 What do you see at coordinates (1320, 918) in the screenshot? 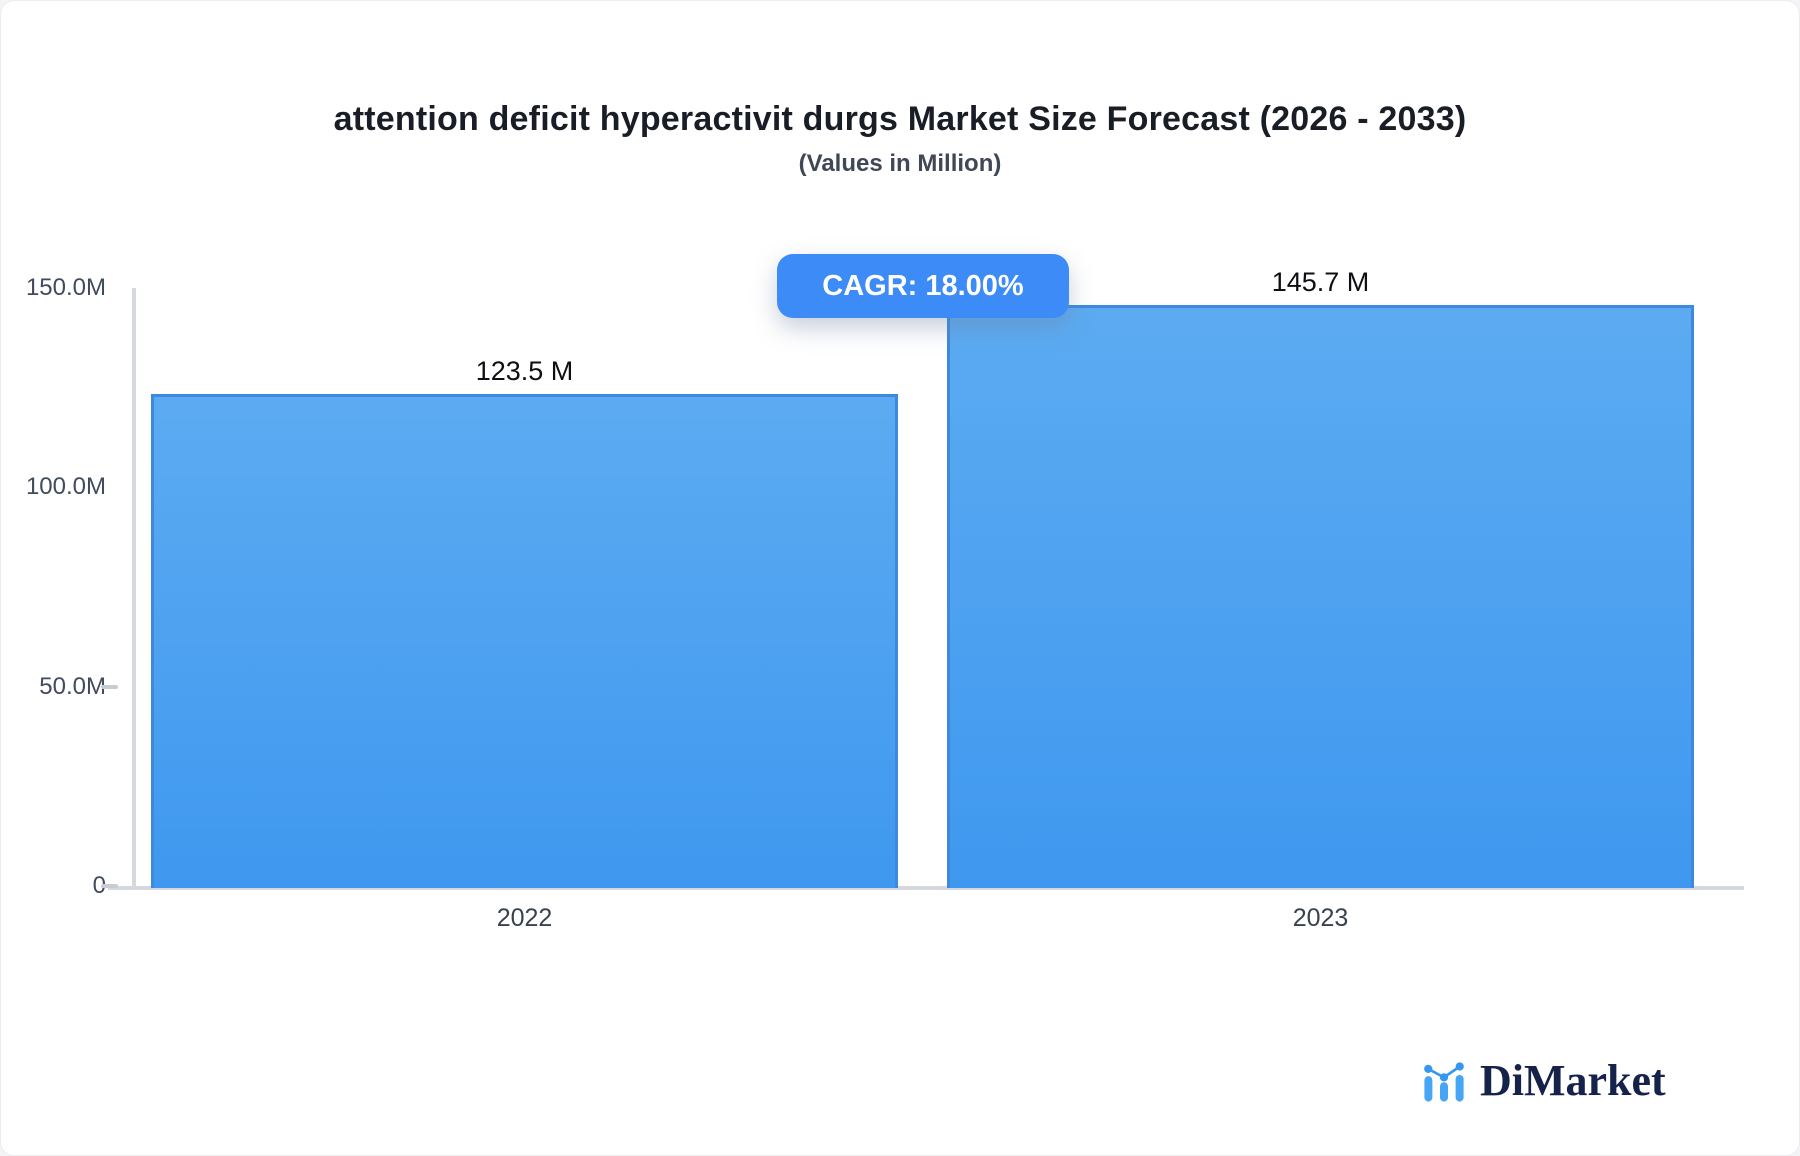
I see `x-axis-label-2023: 2023` at bounding box center [1320, 918].